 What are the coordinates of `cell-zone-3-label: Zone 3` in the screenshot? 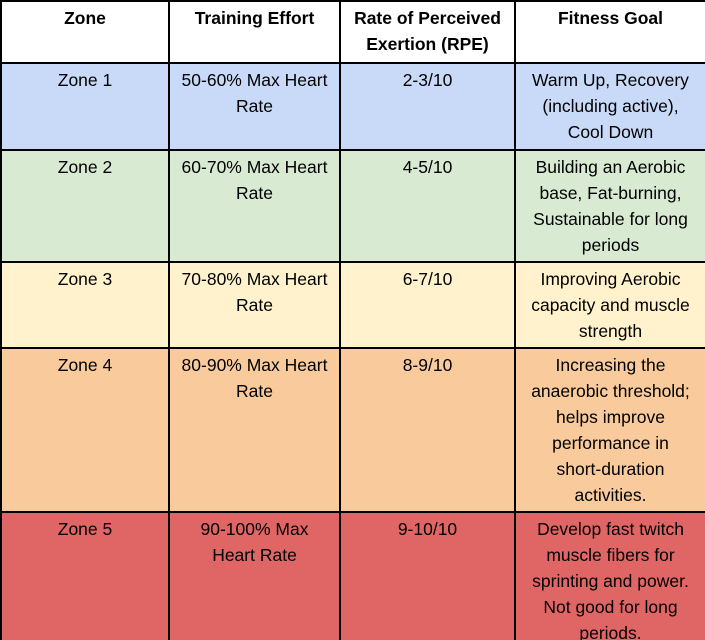 It's located at (85, 305).